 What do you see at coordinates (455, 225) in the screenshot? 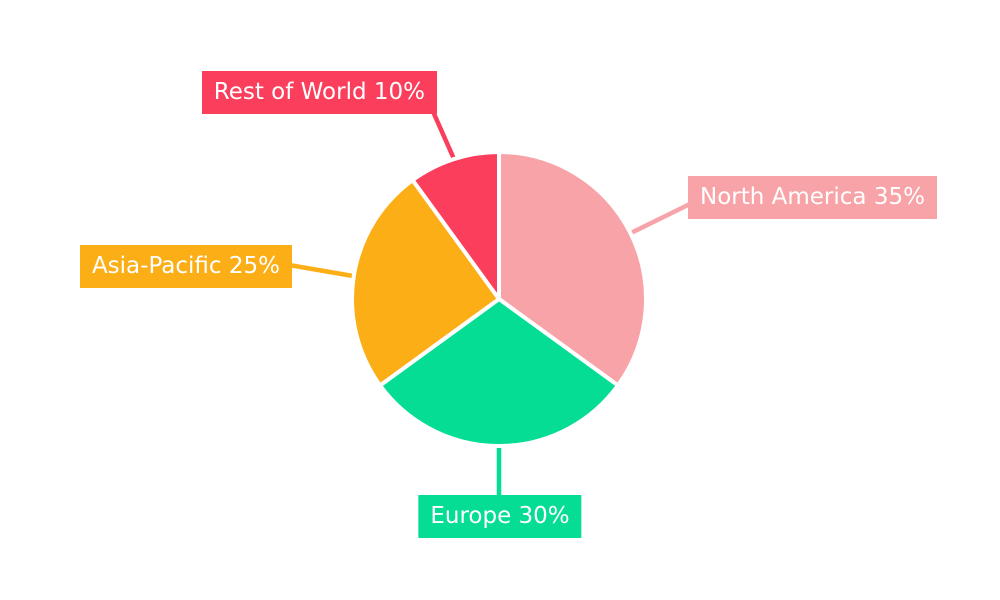
I see `pie-slice-rest-of-world` at bounding box center [455, 225].